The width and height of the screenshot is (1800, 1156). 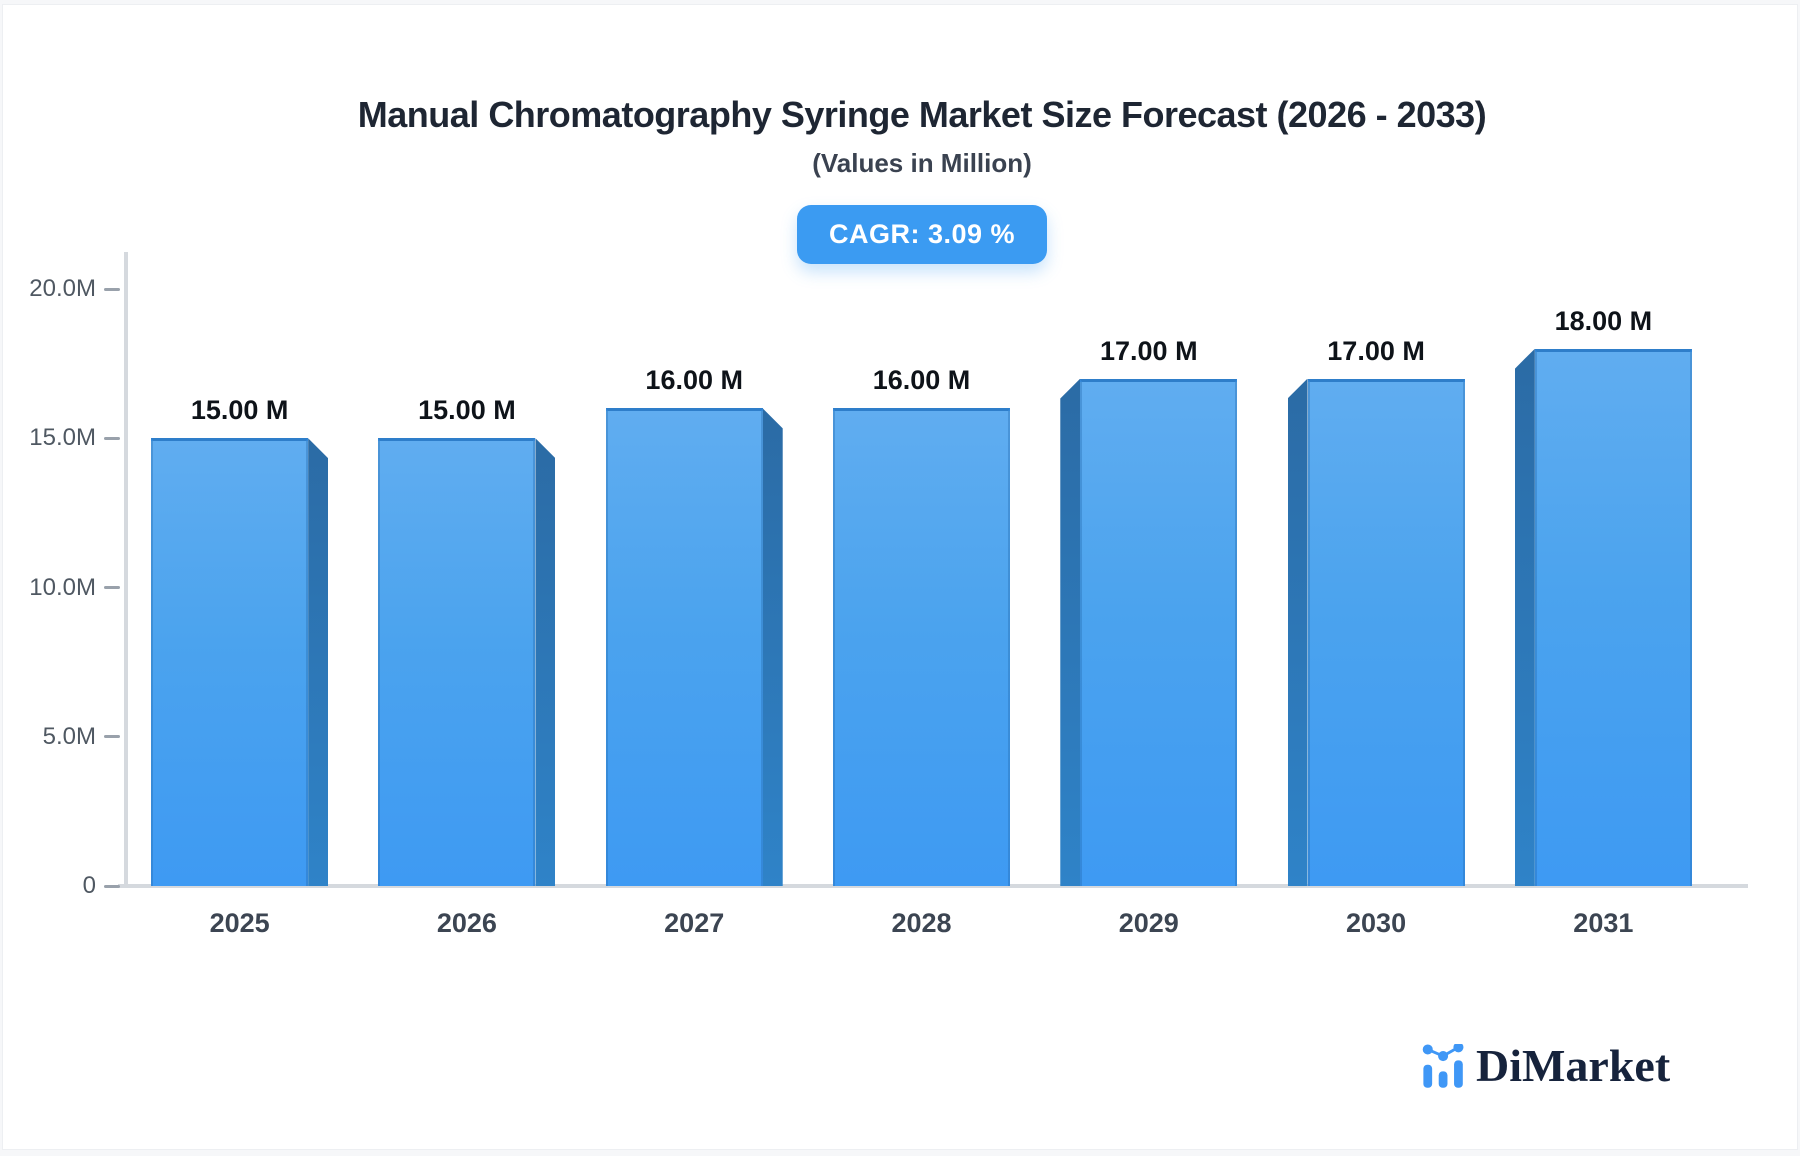 What do you see at coordinates (922, 234) in the screenshot?
I see `cagr-badge: CAGR: 3.09 %` at bounding box center [922, 234].